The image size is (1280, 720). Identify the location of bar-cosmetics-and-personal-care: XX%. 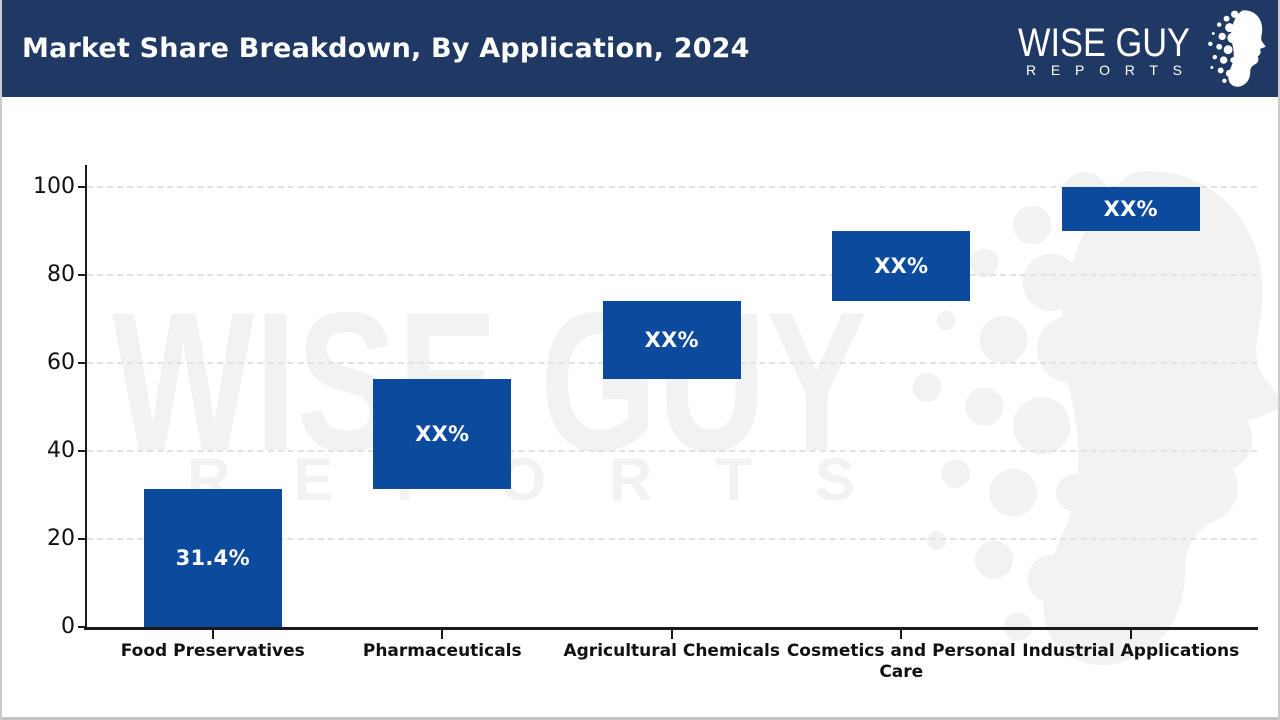
(901, 266).